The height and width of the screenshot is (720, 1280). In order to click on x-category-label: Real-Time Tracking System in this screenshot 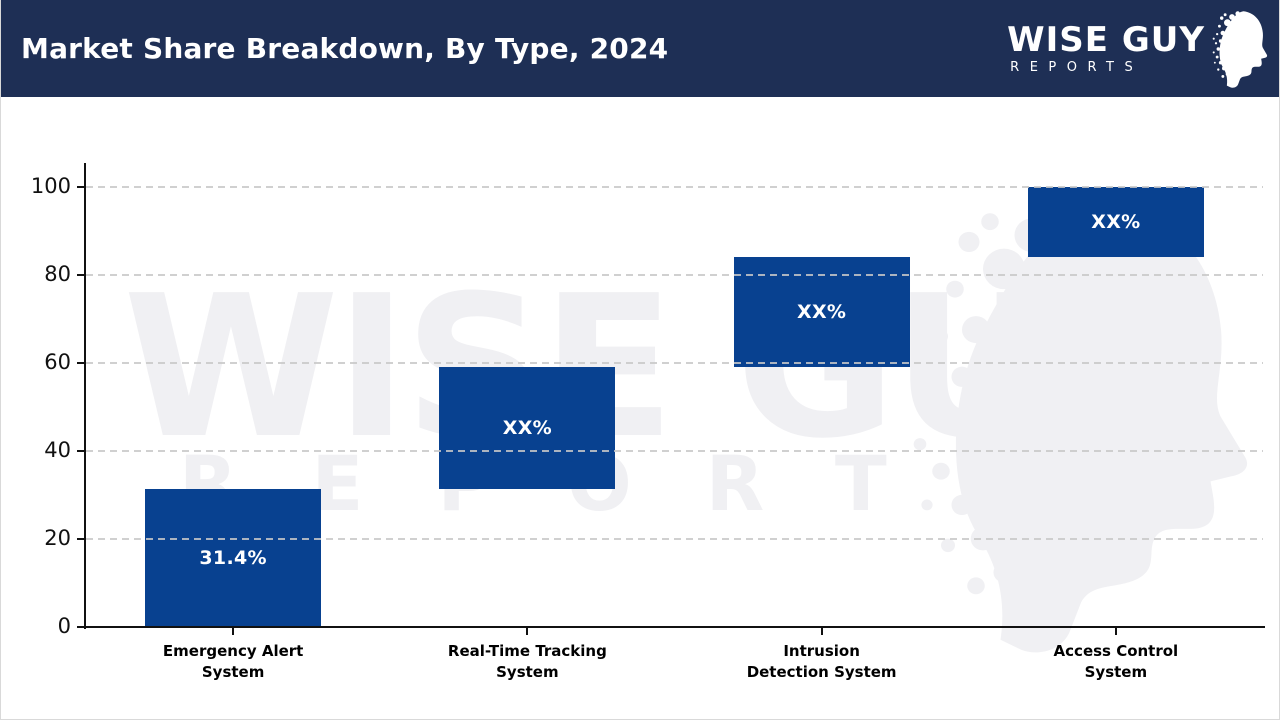, I will do `click(527, 661)`.